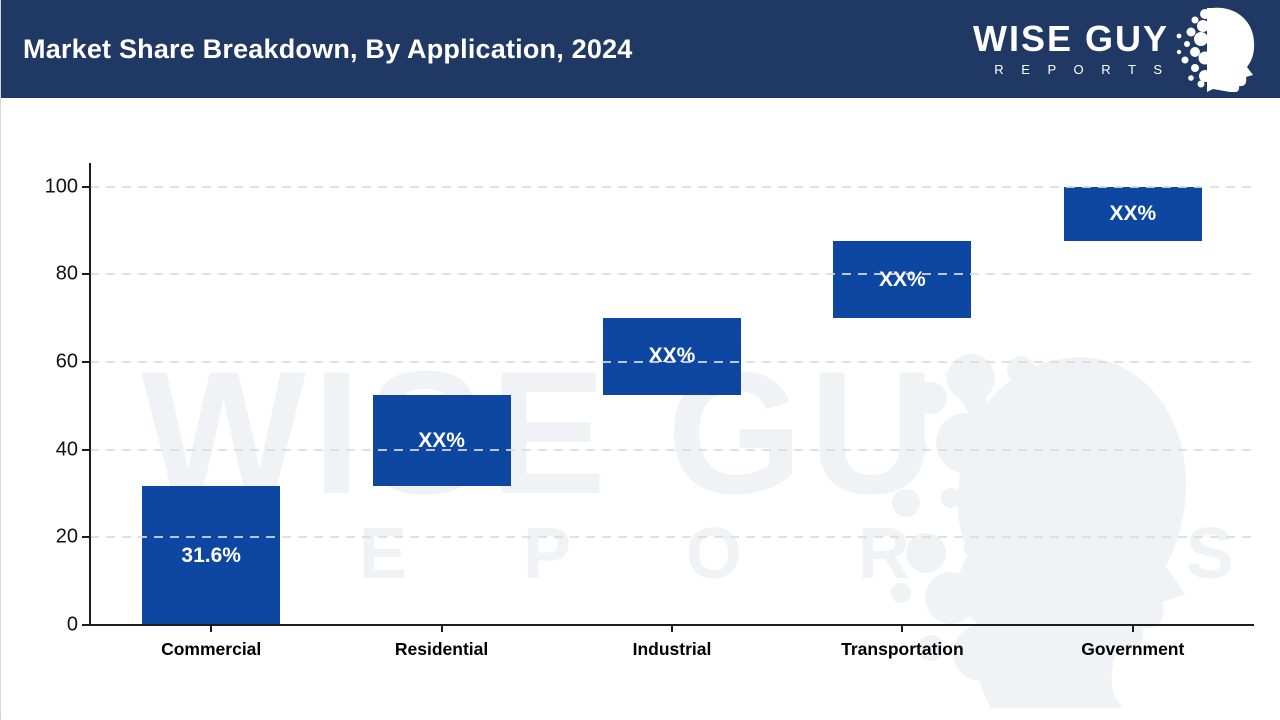 The width and height of the screenshot is (1280, 720). What do you see at coordinates (1081, 69) in the screenshot?
I see `logo-subtitle: R E P O R T S` at bounding box center [1081, 69].